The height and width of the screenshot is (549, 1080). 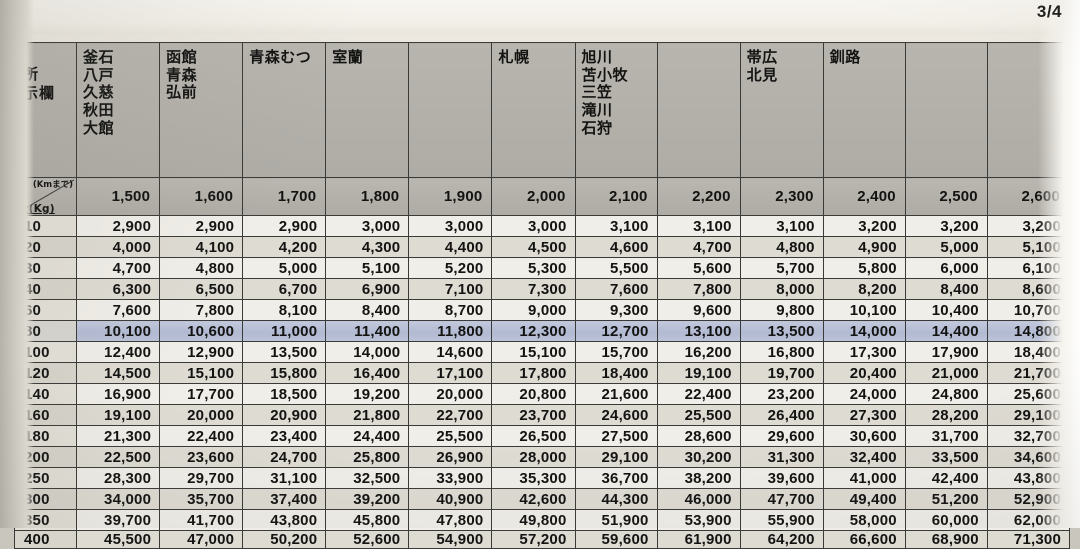 I want to click on rate-cell: 26,500, so click(x=533, y=436).